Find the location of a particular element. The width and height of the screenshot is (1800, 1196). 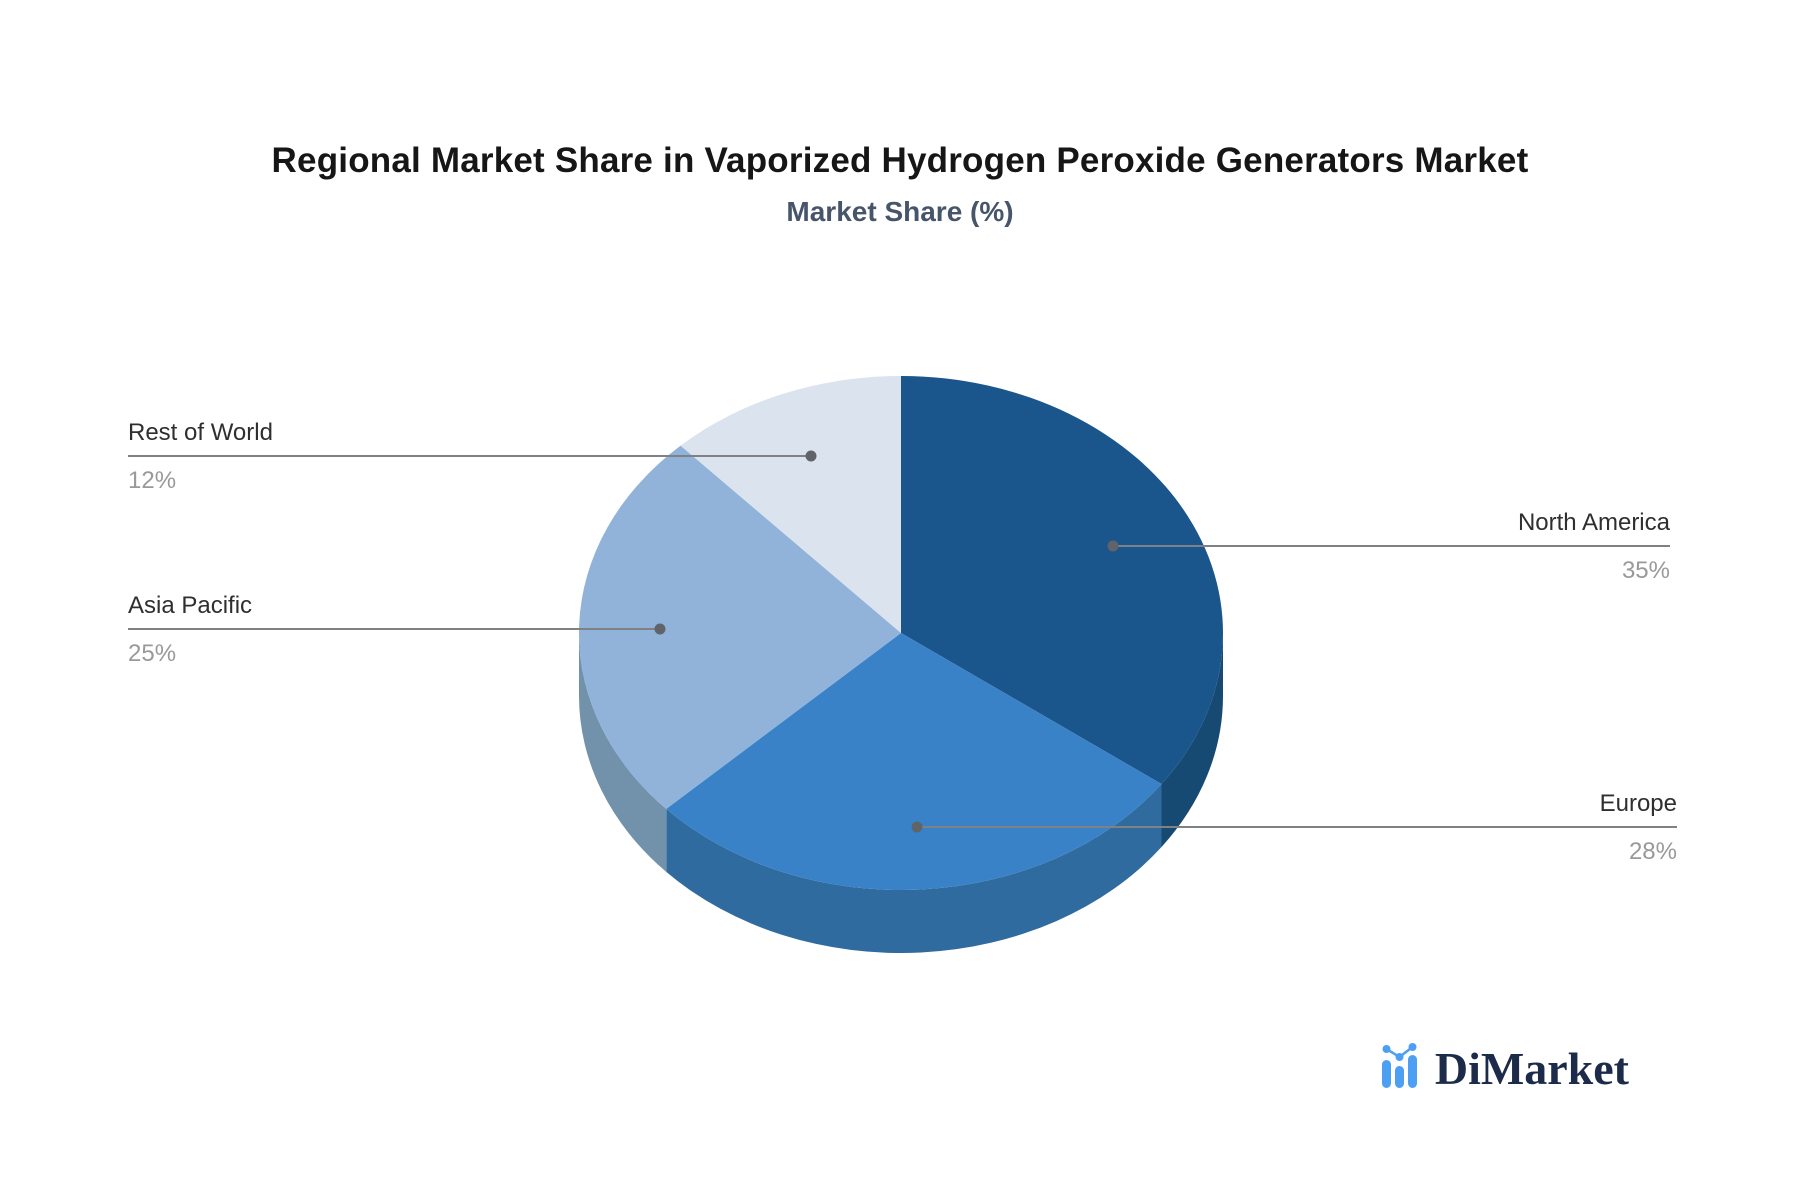

slice-value-rest-of-world: 12% is located at coordinates (152, 480).